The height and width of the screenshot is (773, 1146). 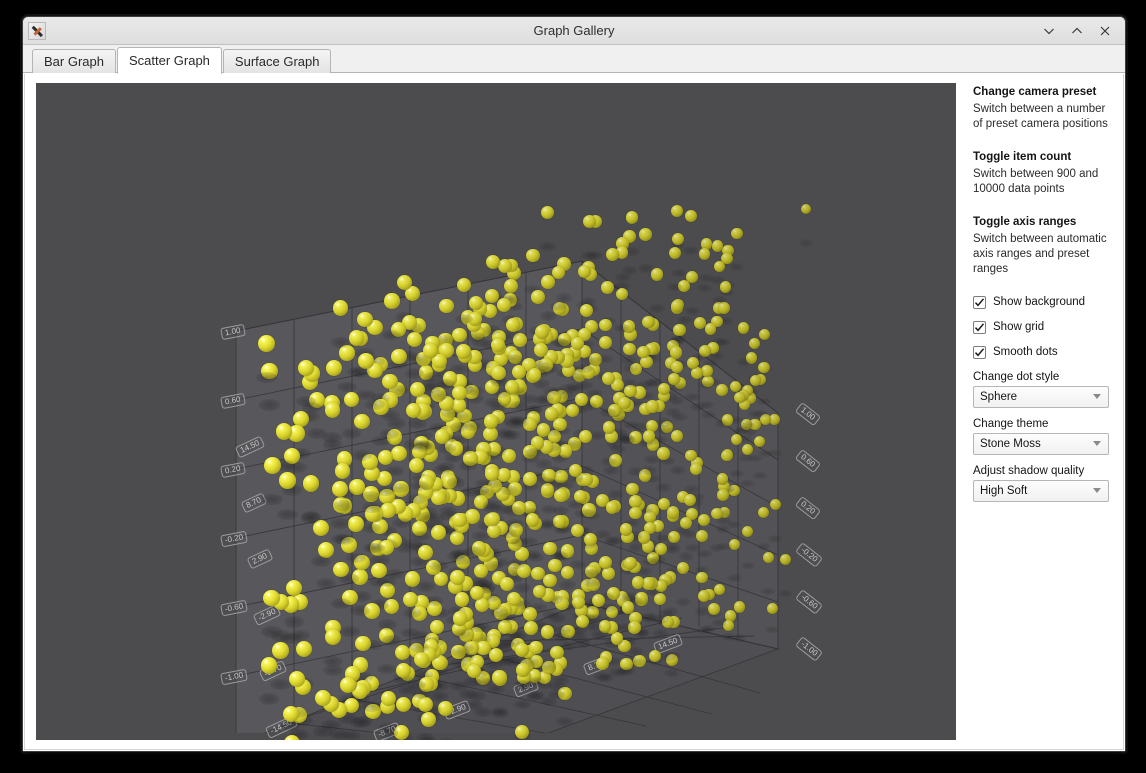 I want to click on close-button, so click(x=1105, y=31).